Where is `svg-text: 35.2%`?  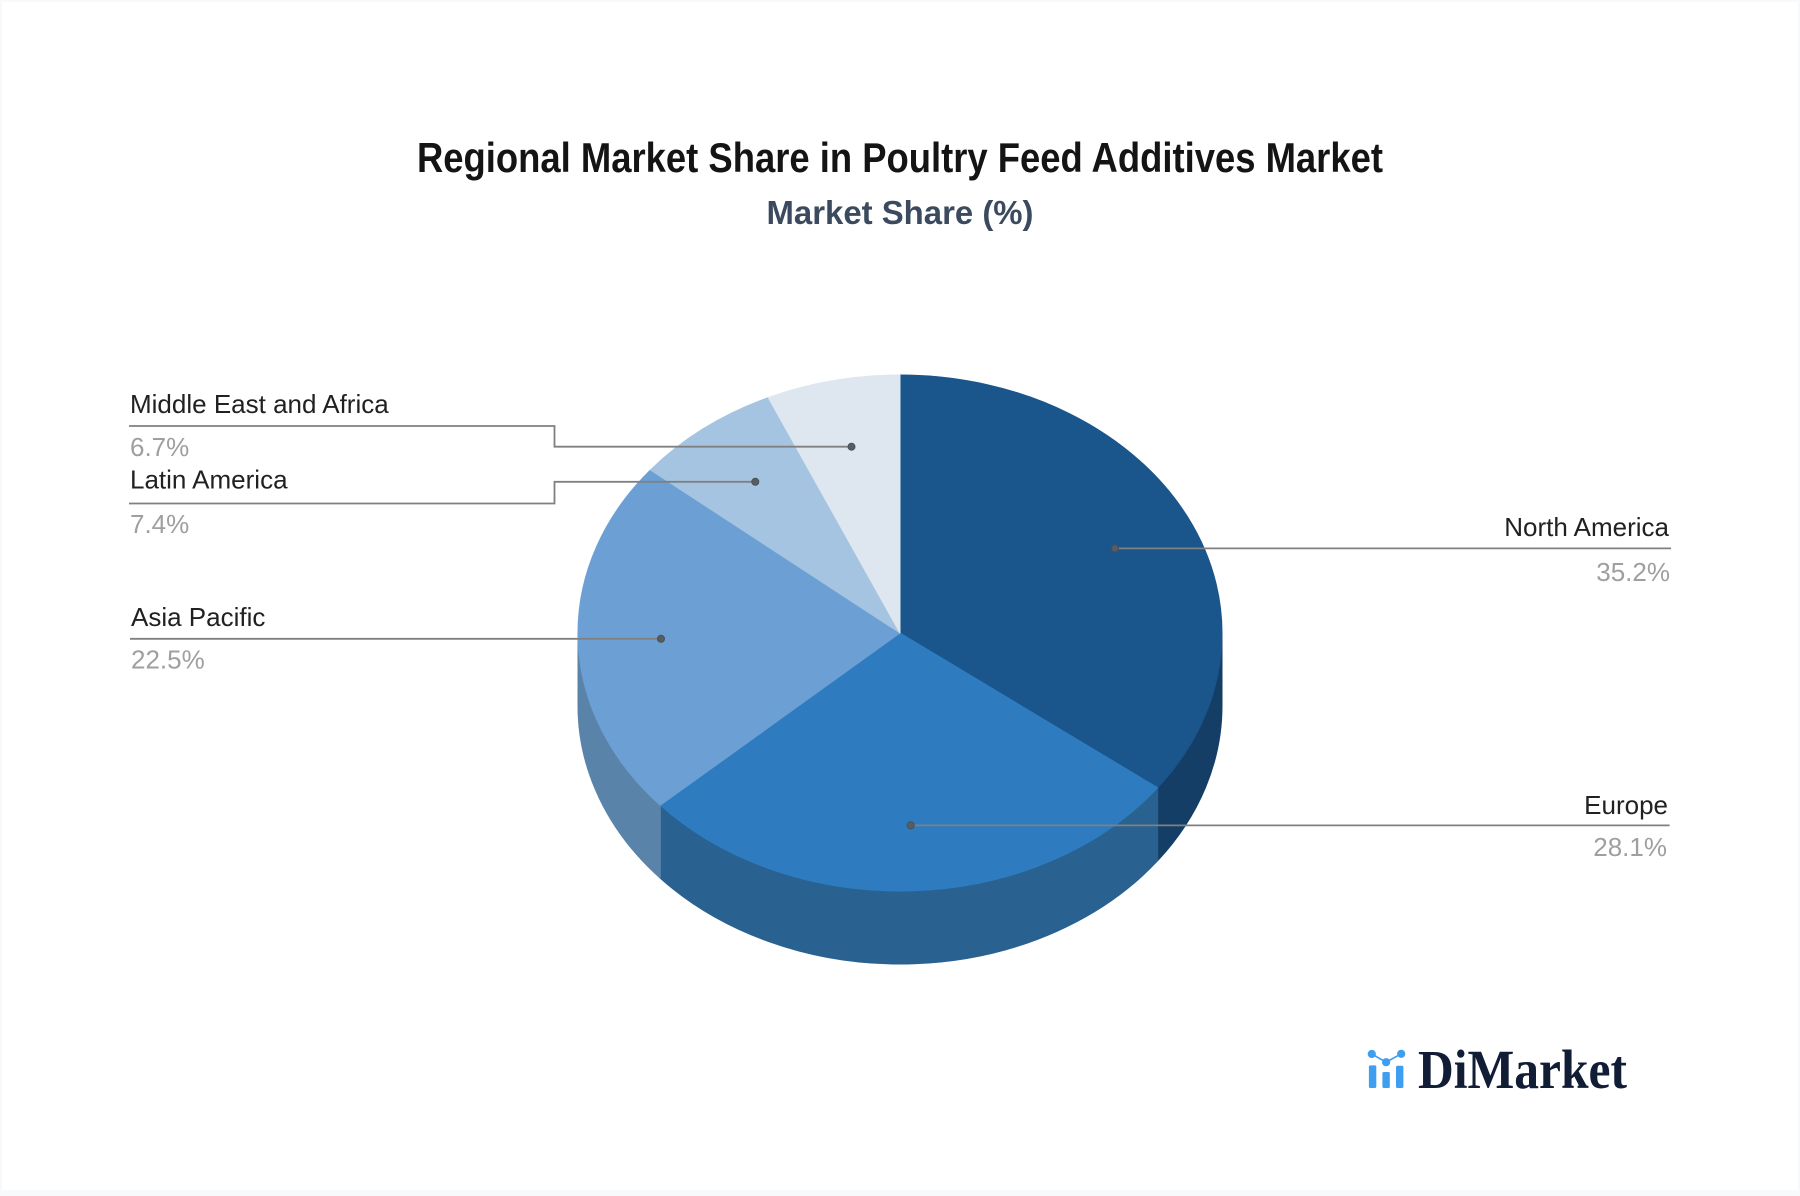 svg-text: 35.2% is located at coordinates (1633, 572).